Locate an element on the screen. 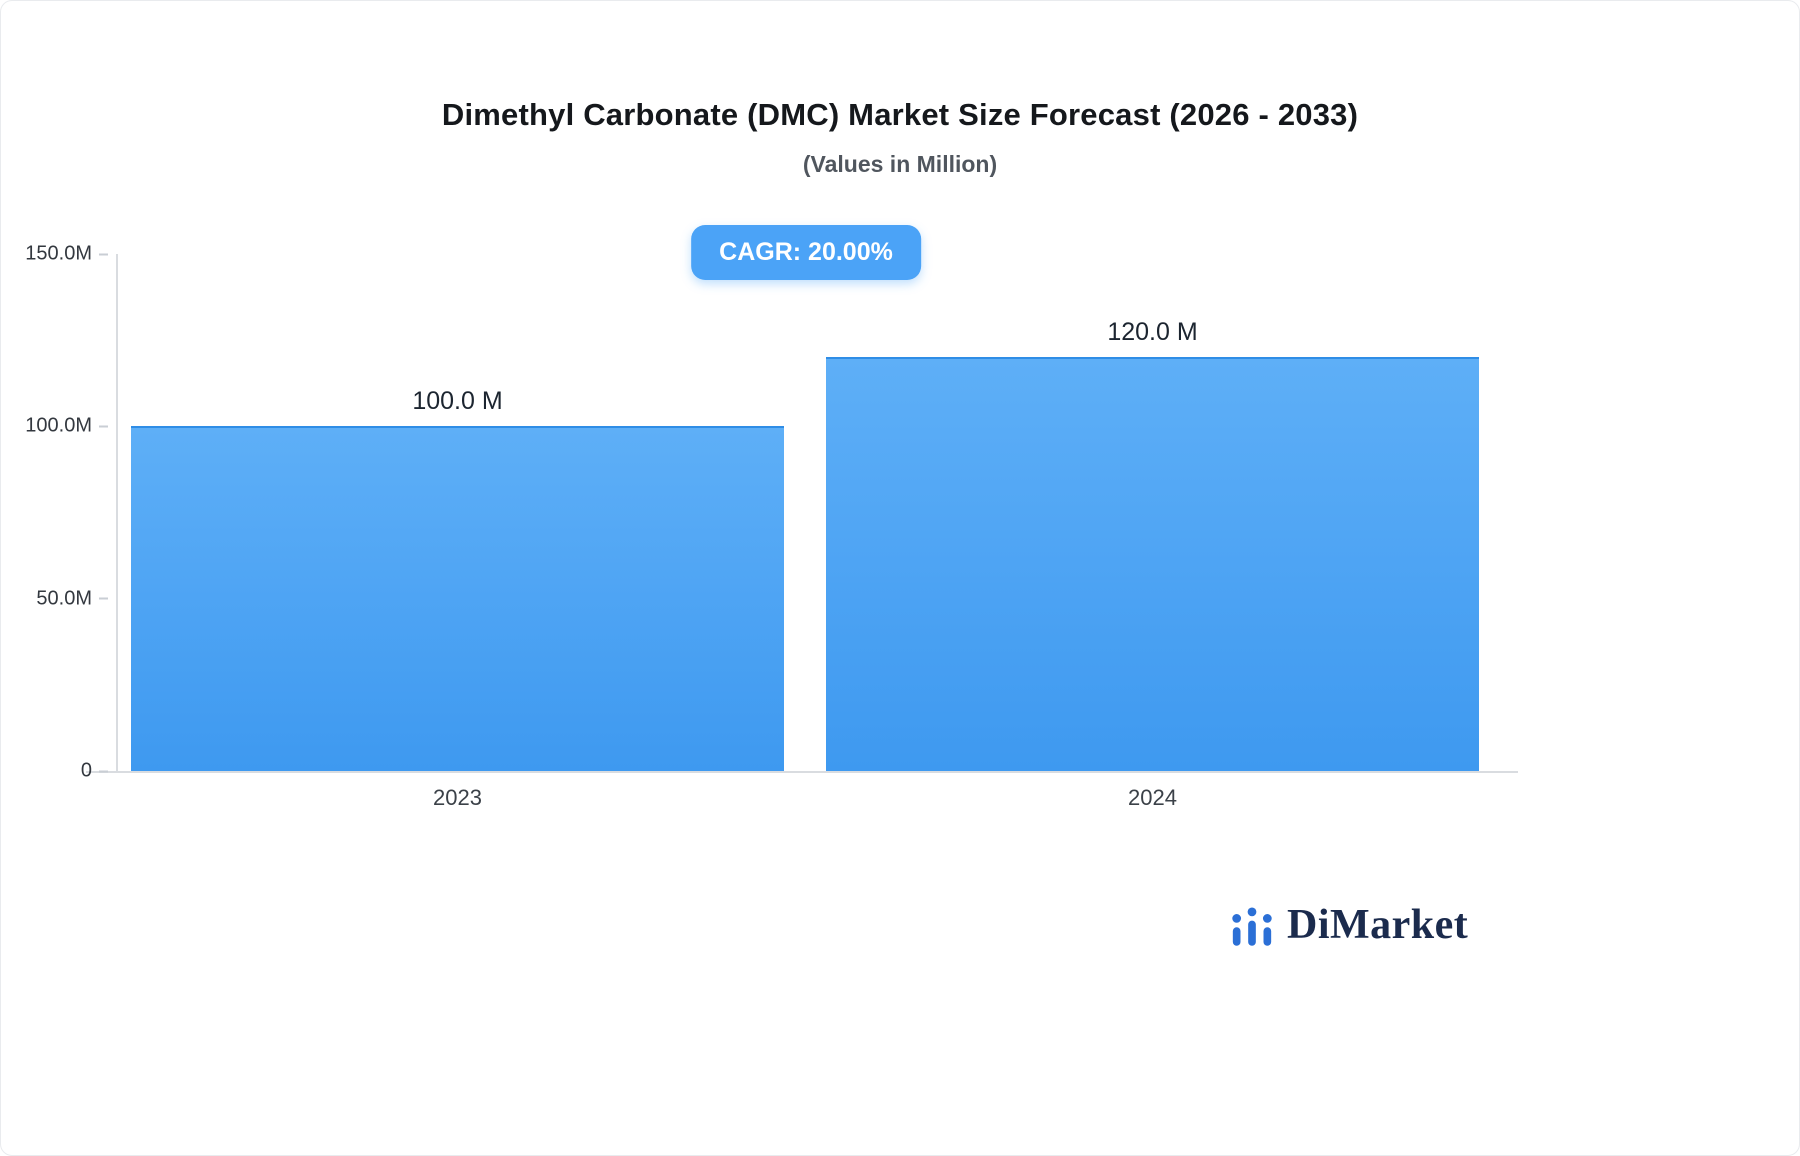  brand-name: DiMarket is located at coordinates (1378, 925).